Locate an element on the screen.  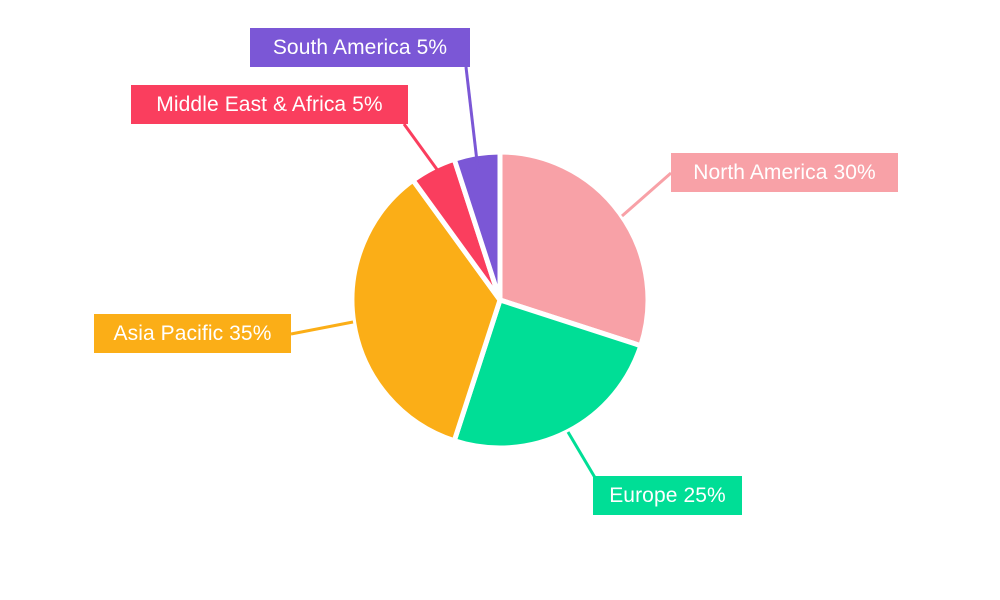
pie-slice-north-america is located at coordinates (574, 249).